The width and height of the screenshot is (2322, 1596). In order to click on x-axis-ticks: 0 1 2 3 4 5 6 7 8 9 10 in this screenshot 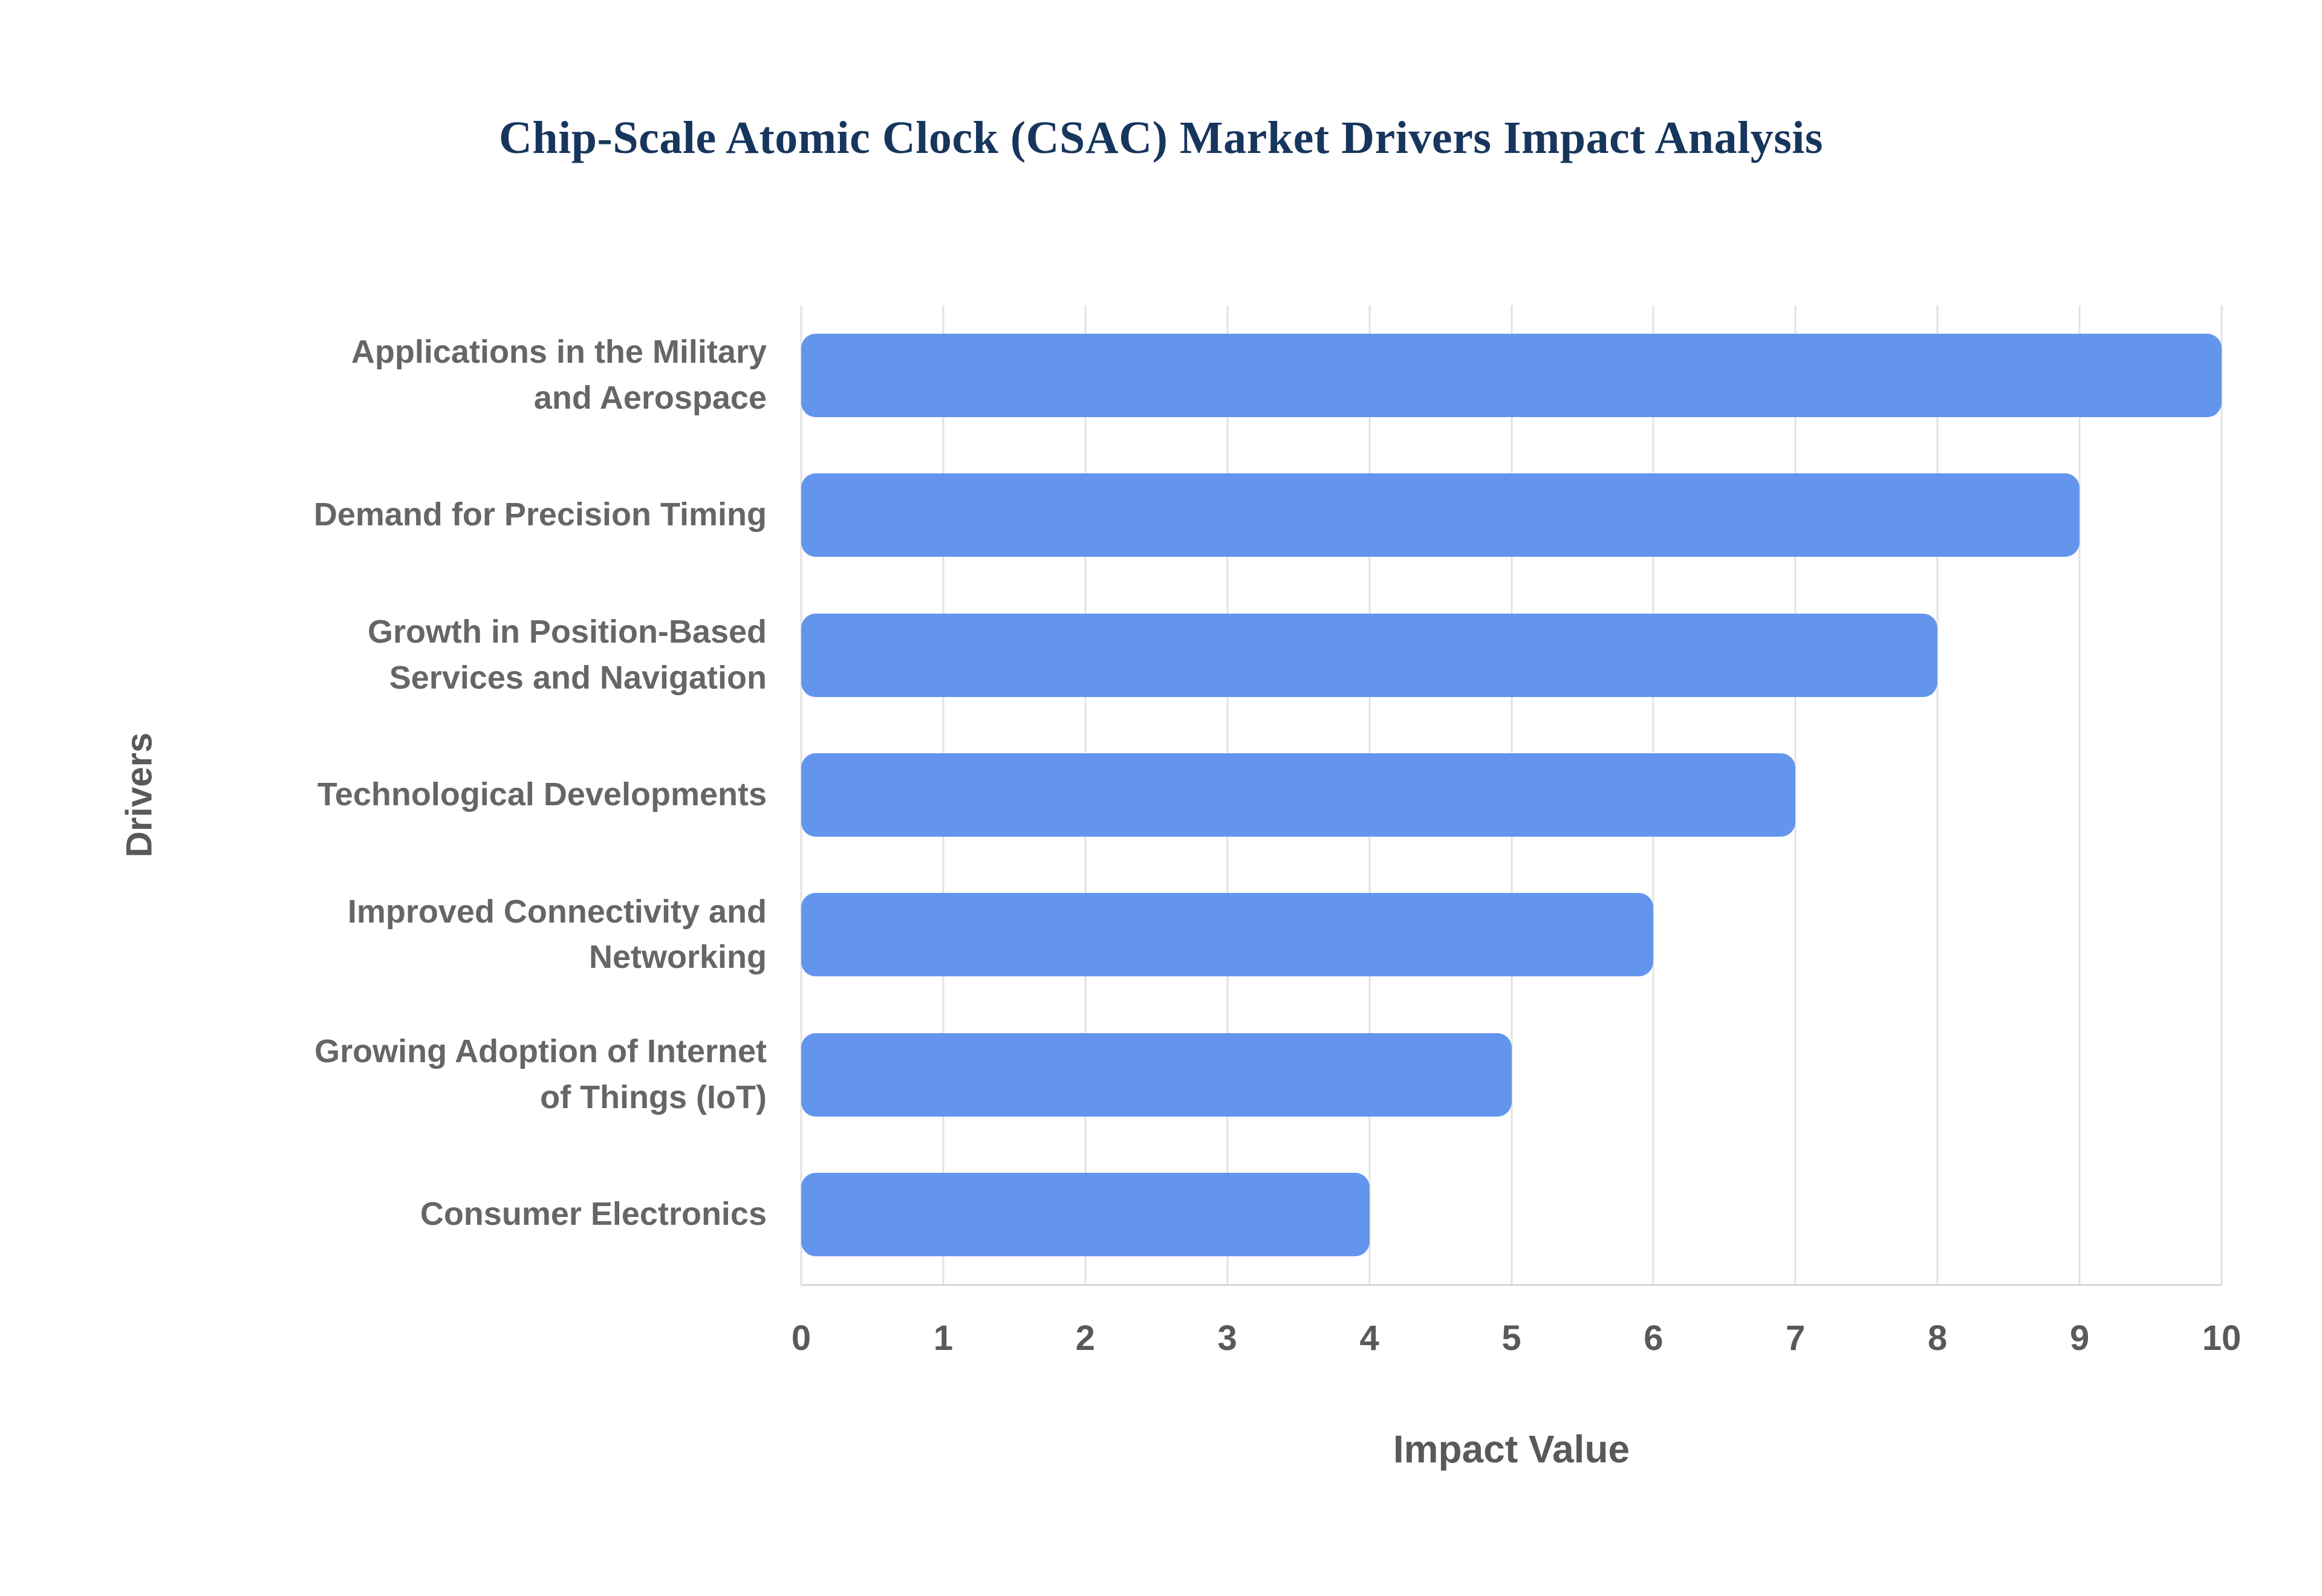, I will do `click(1517, 1342)`.